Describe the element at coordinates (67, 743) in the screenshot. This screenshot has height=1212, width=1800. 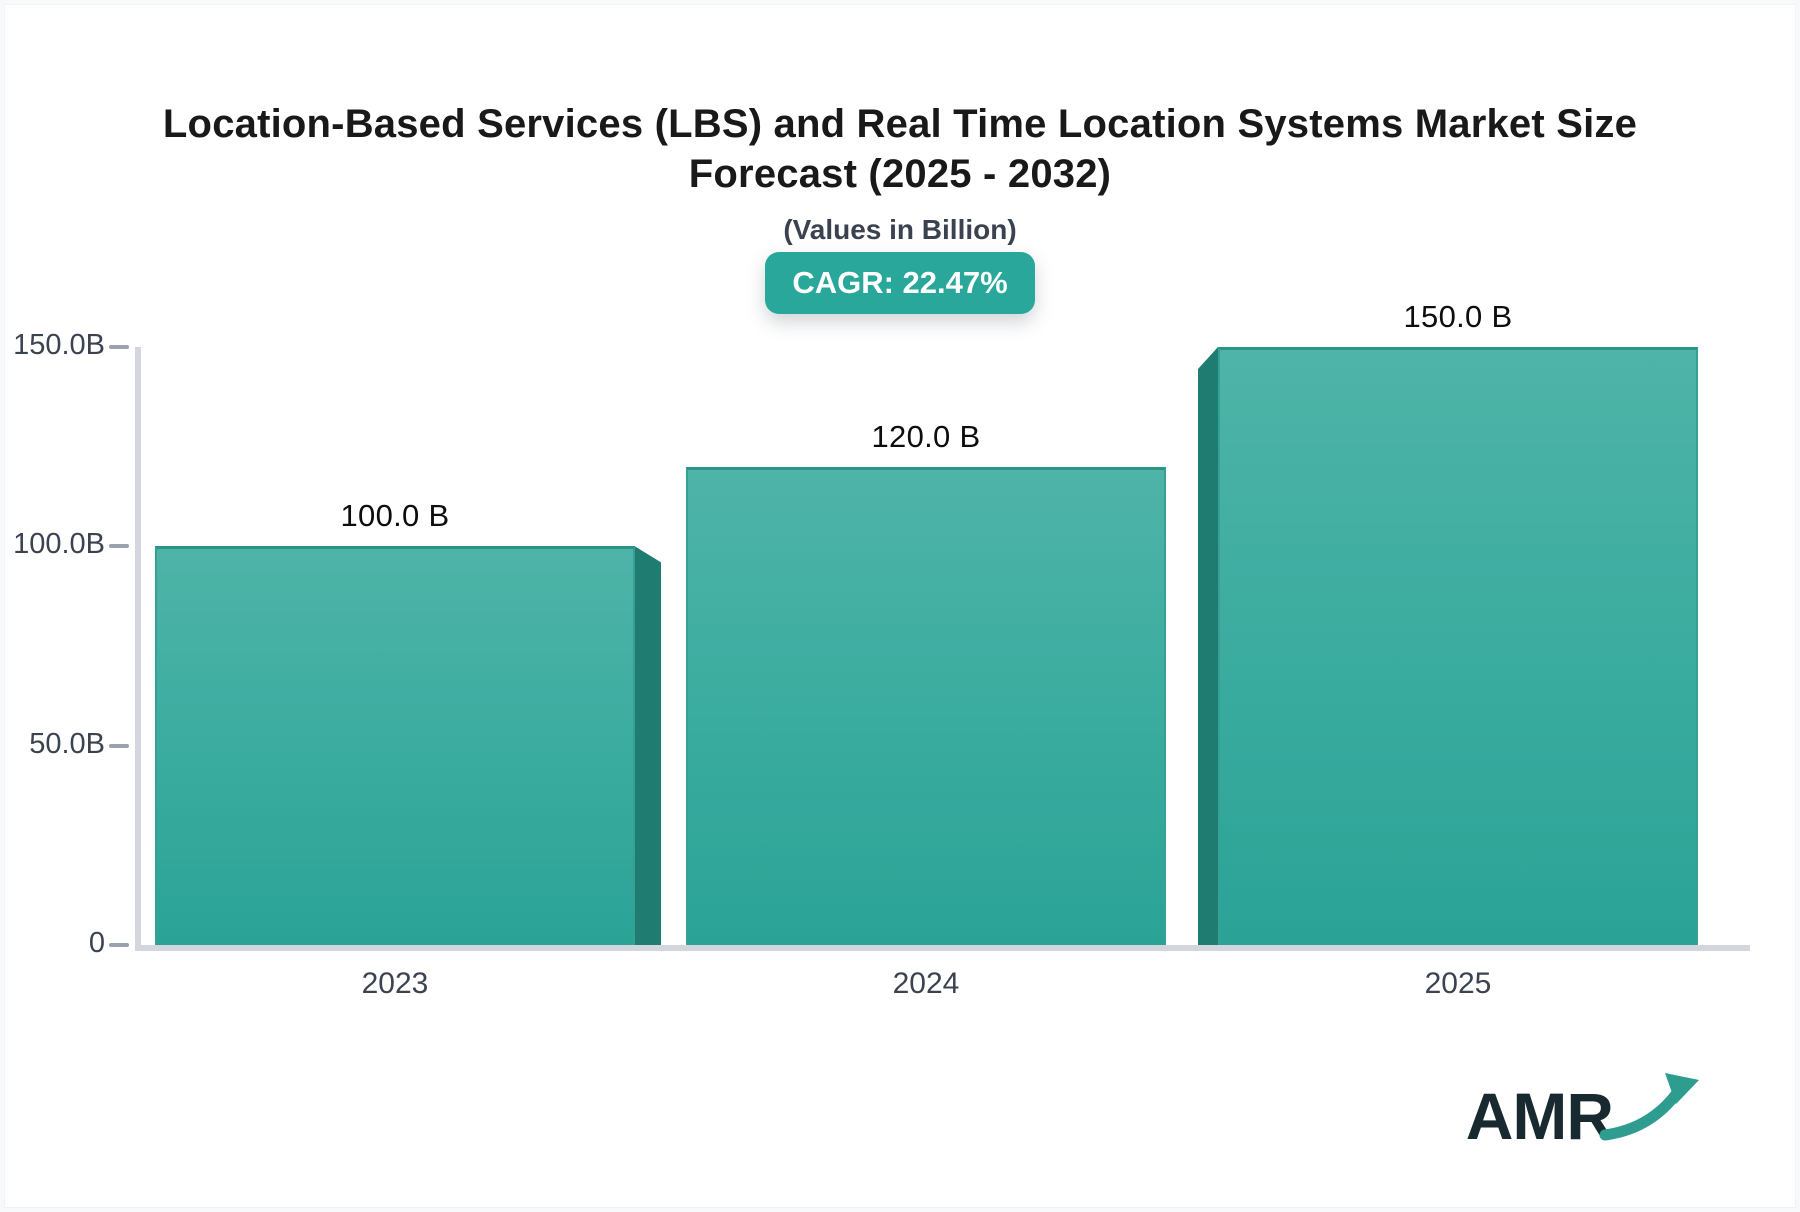
I see `y-tick-label: 50.0B` at that location.